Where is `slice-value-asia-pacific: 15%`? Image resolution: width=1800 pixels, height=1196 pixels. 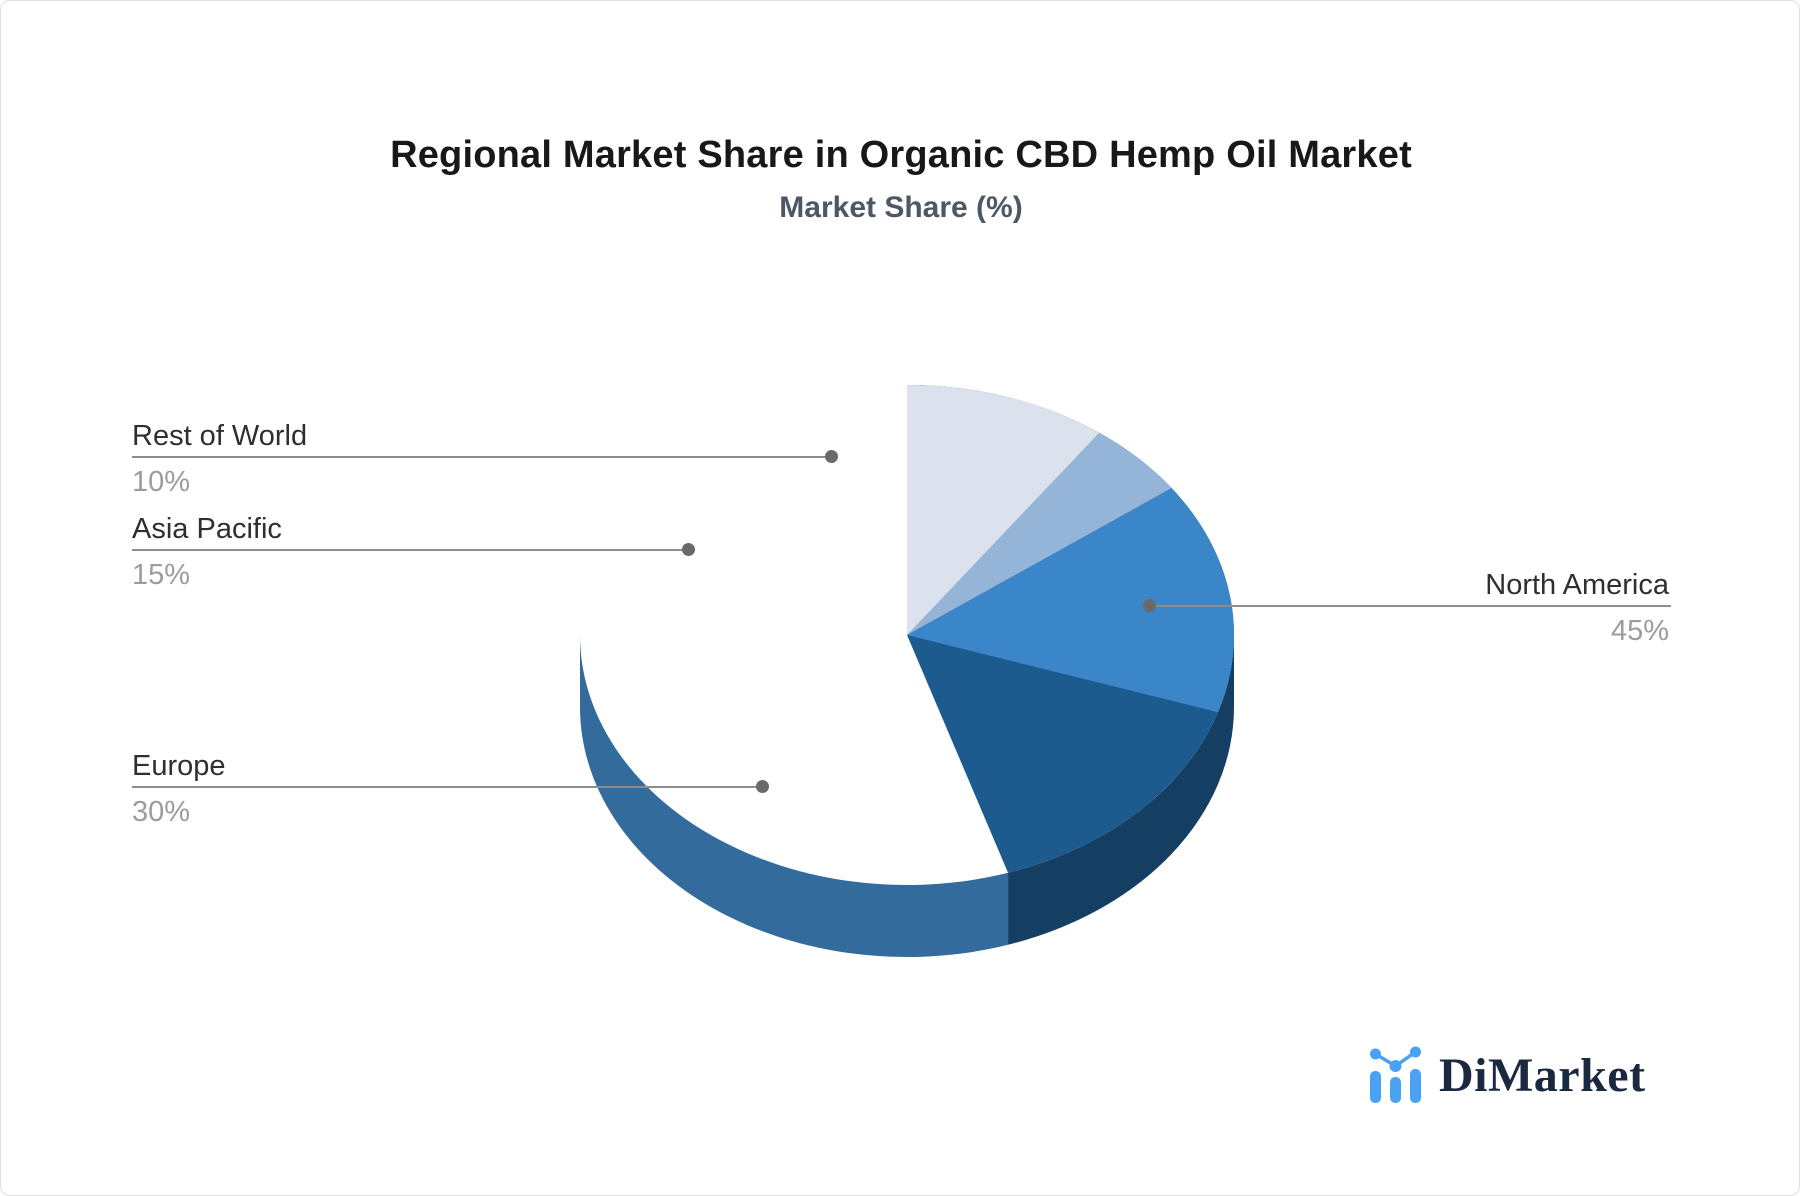
slice-value-asia-pacific: 15% is located at coordinates (161, 574).